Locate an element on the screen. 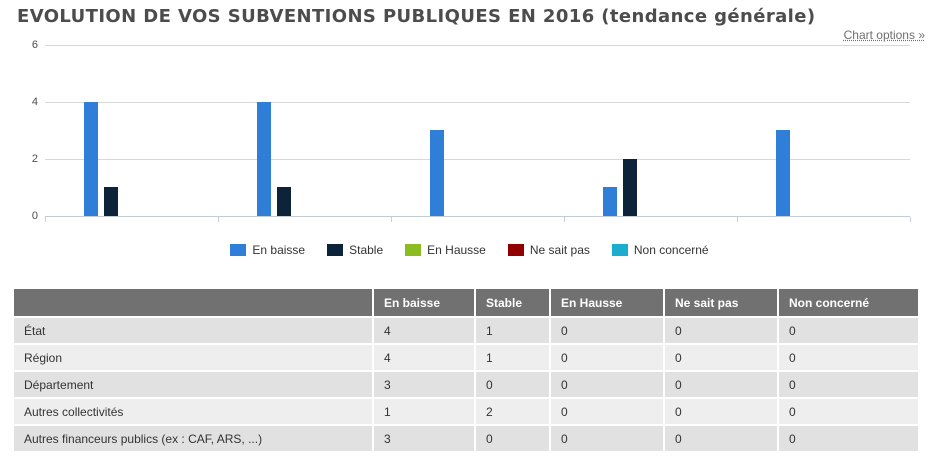 The image size is (939, 470). row-label: Région is located at coordinates (193, 357).